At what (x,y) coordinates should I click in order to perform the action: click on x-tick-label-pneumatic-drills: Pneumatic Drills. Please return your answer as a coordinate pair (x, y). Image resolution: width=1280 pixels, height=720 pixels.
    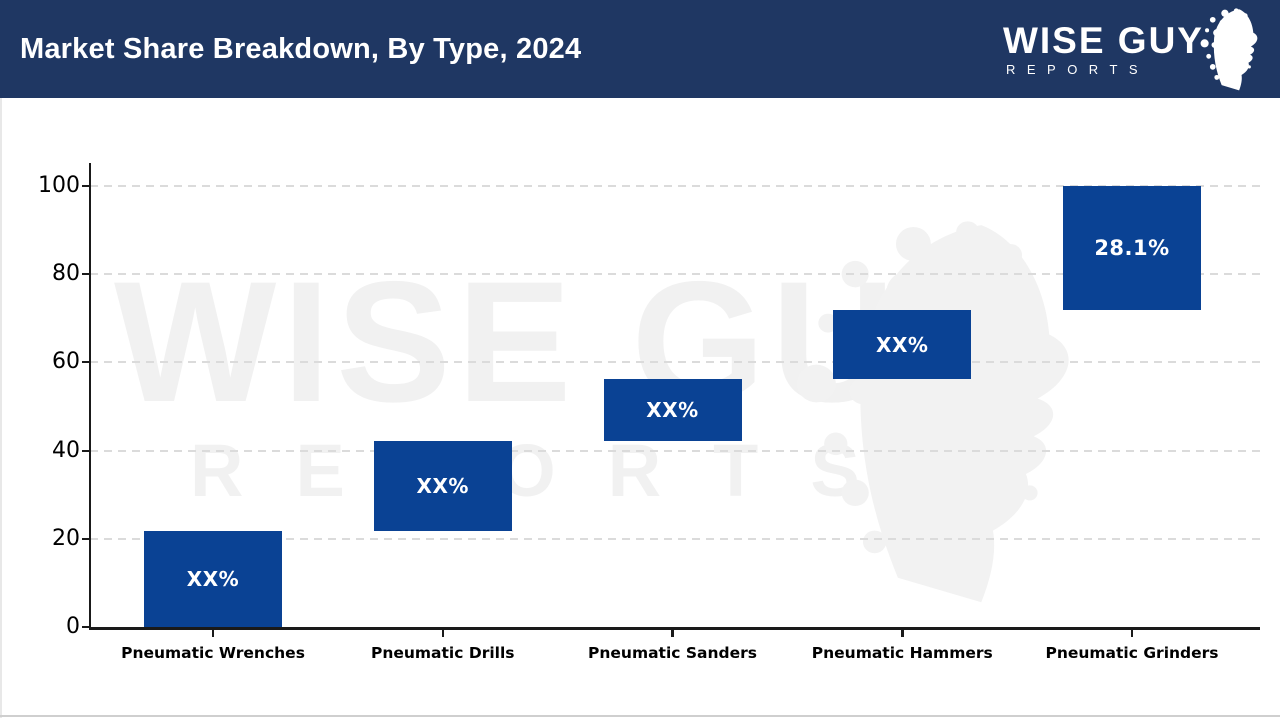
    Looking at the image, I should click on (442, 653).